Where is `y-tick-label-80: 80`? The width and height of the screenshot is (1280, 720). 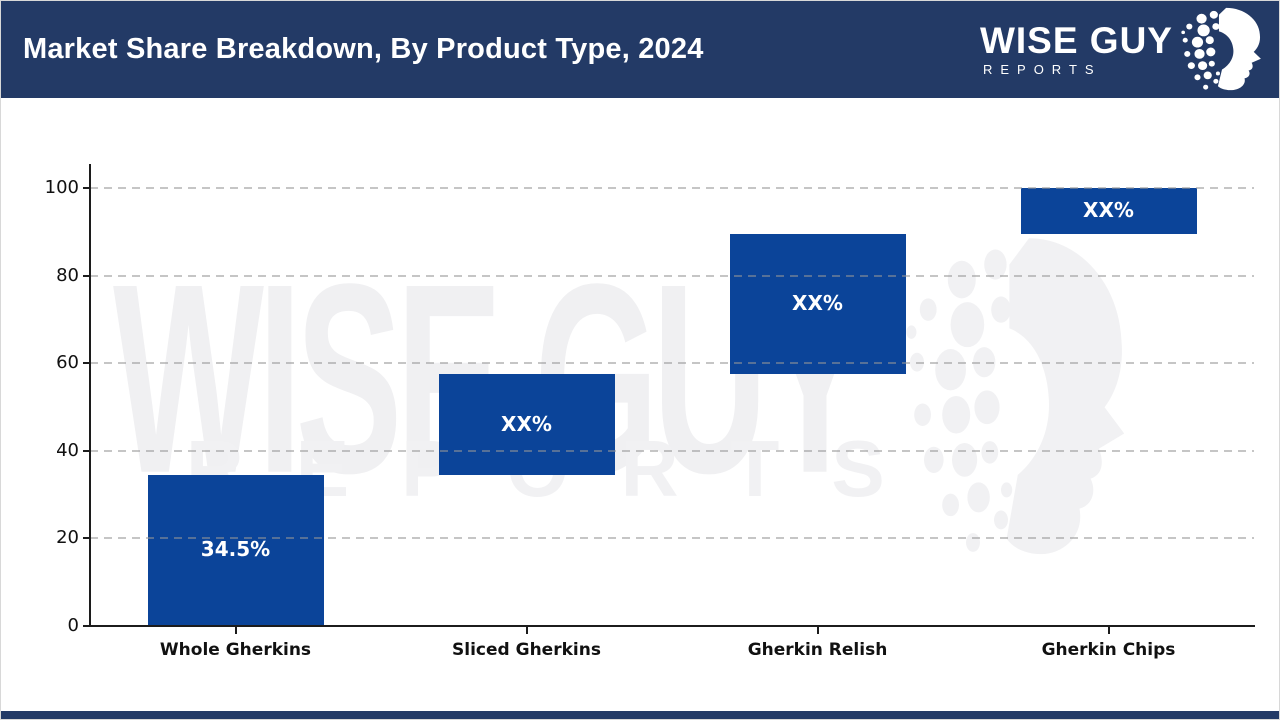 y-tick-label-80: 80 is located at coordinates (67, 275).